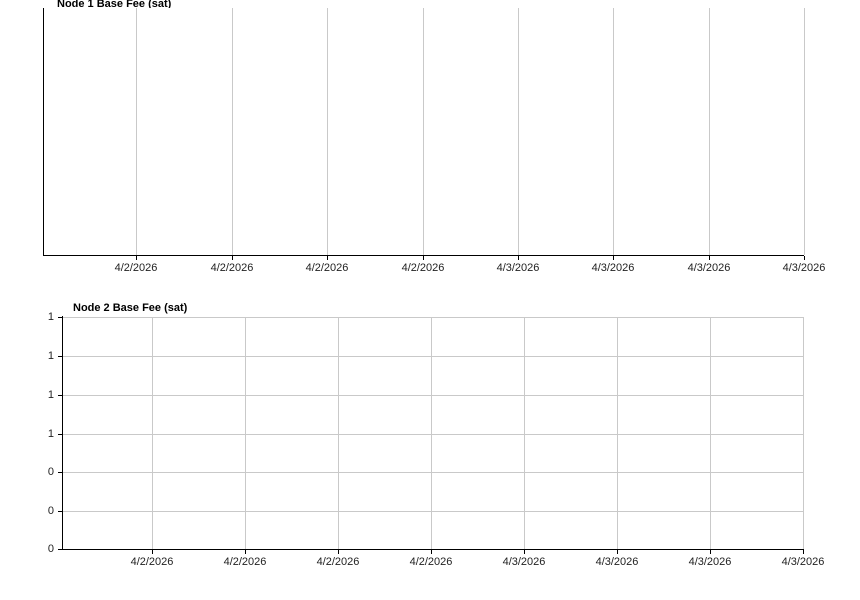  Describe the element at coordinates (130, 308) in the screenshot. I see `chart-title-node2: Node 2 Base Fee (sat)` at that location.